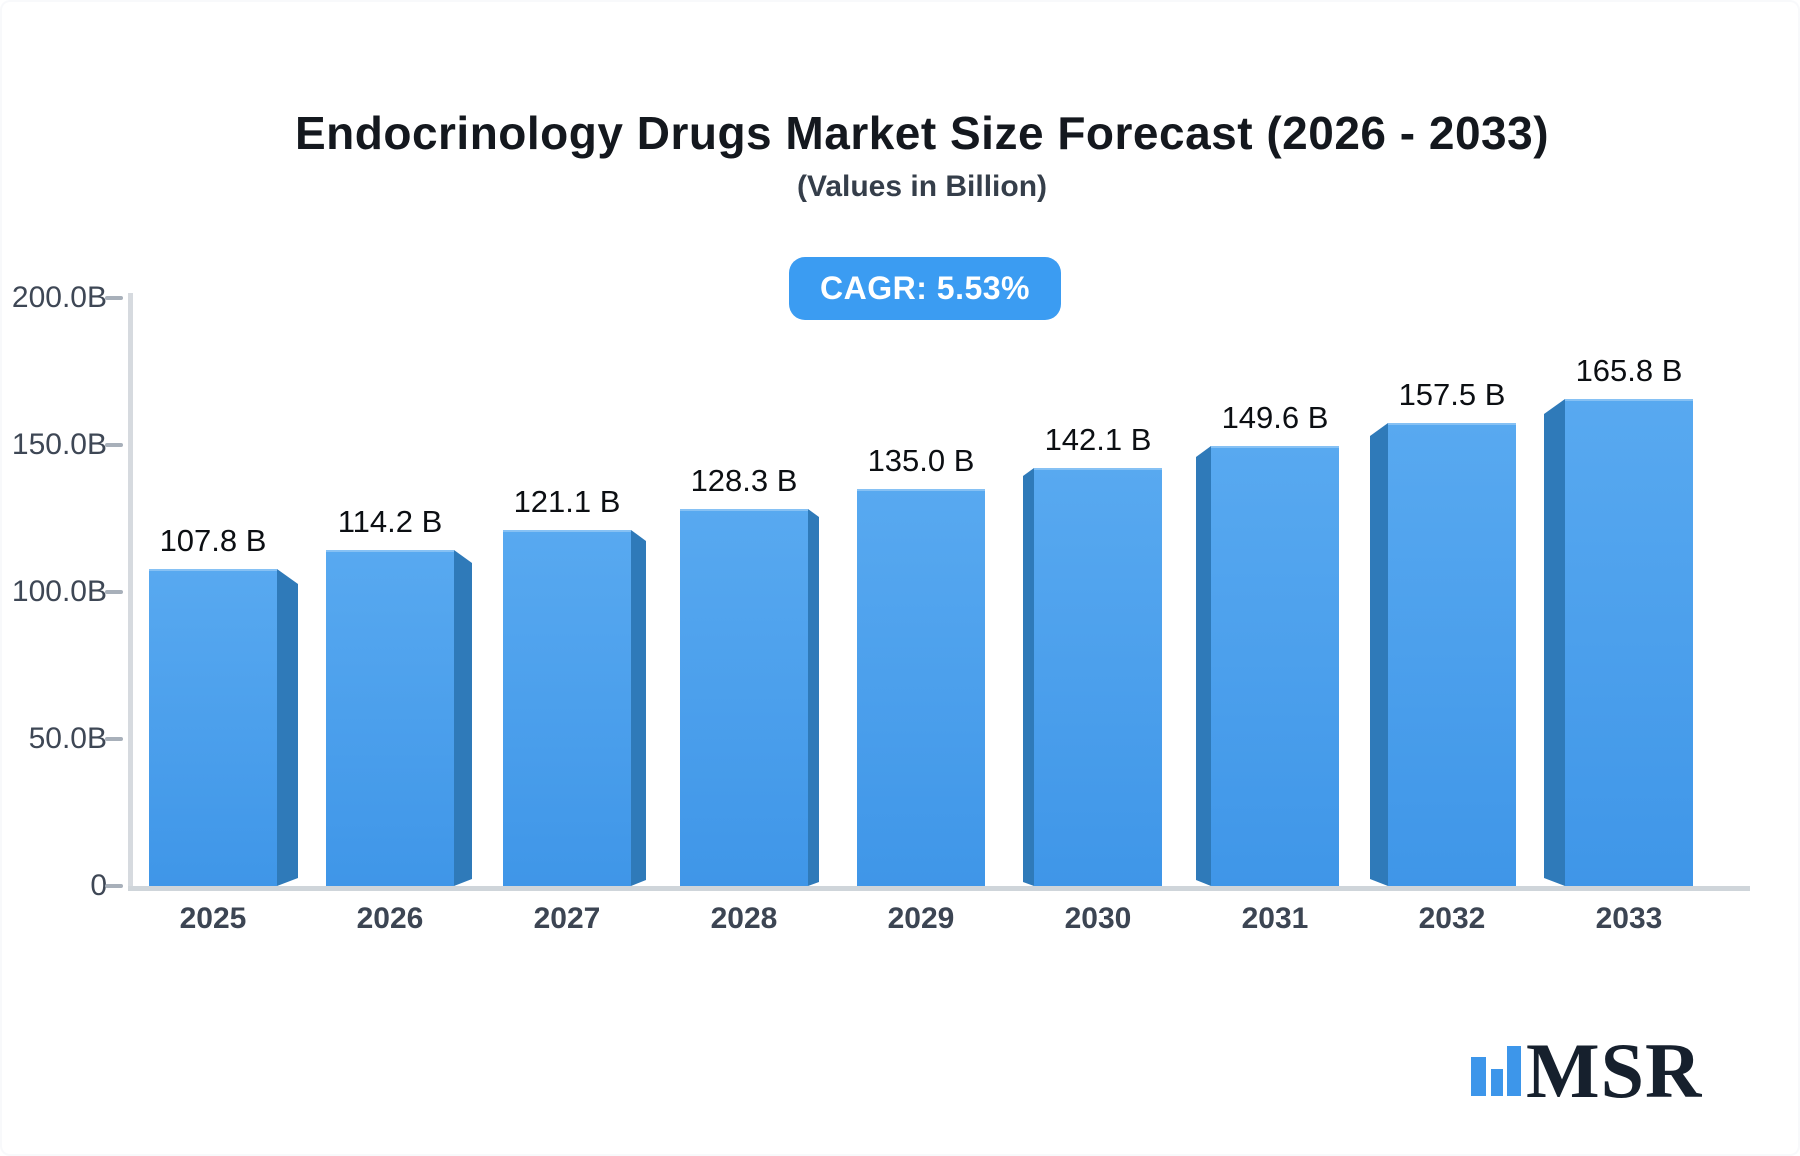  Describe the element at coordinates (213, 918) in the screenshot. I see `x-tick-label-2025: 2025` at that location.